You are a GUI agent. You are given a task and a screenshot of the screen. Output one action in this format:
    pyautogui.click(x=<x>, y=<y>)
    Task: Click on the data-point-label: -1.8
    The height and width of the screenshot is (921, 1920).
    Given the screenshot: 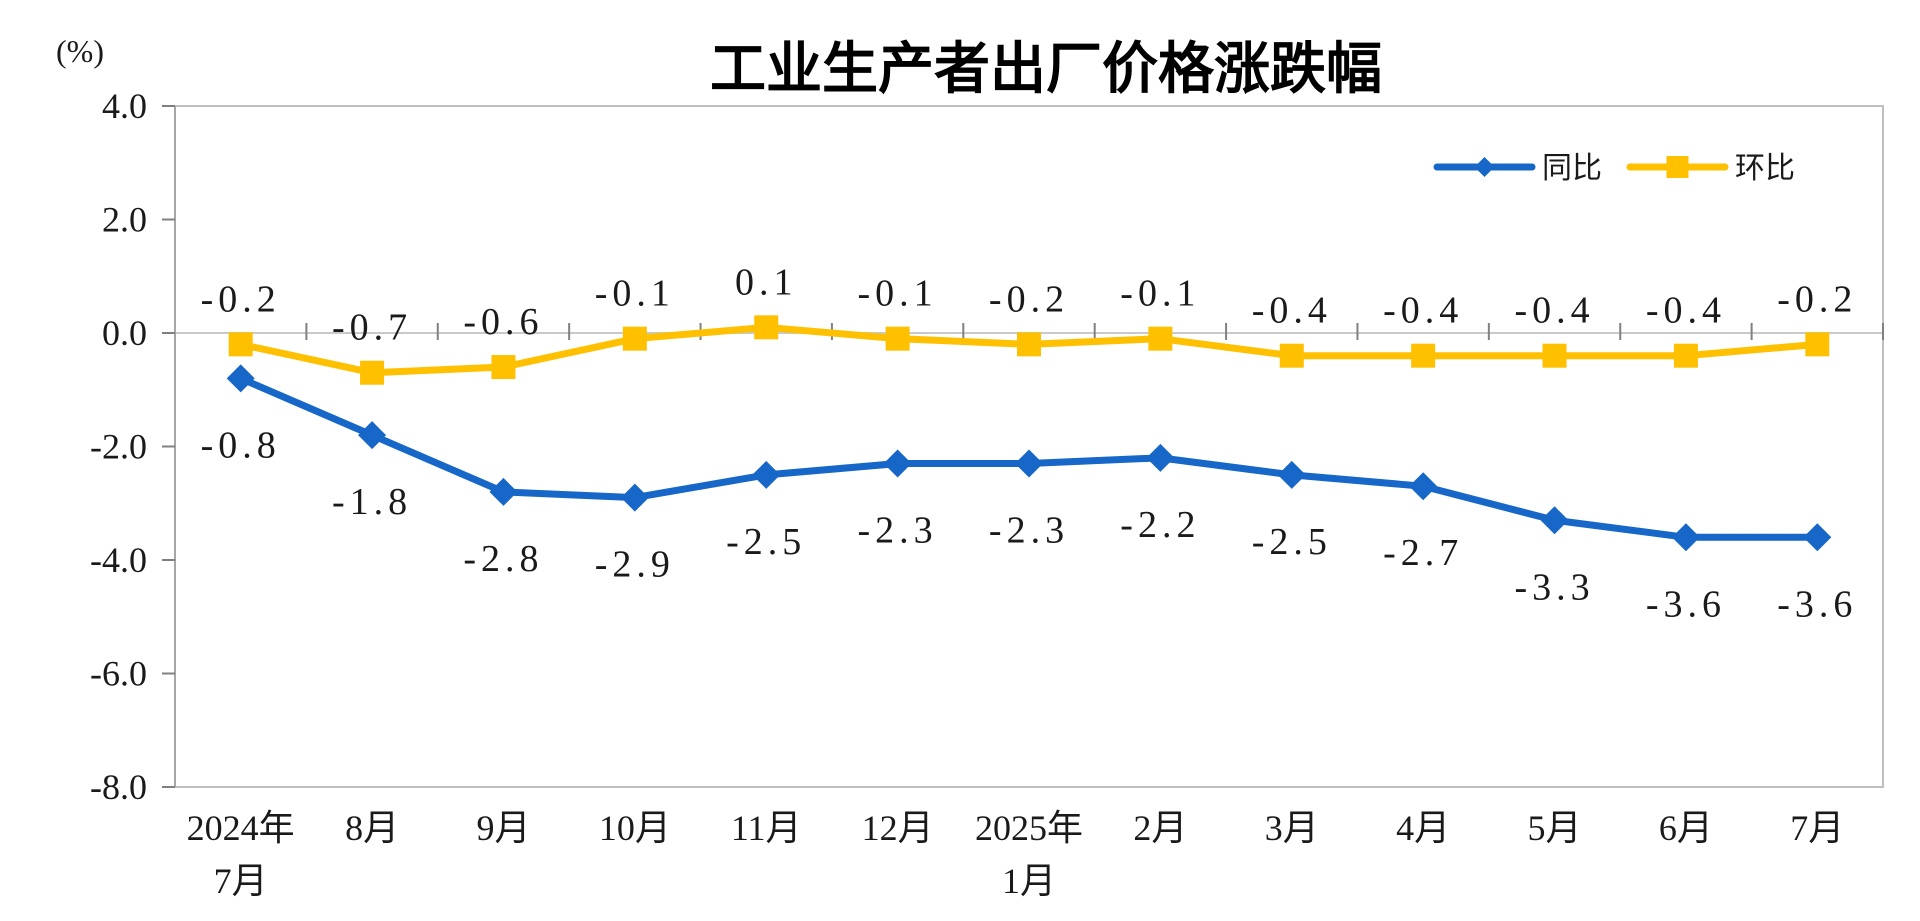 What is the action you would take?
    pyautogui.click(x=372, y=502)
    